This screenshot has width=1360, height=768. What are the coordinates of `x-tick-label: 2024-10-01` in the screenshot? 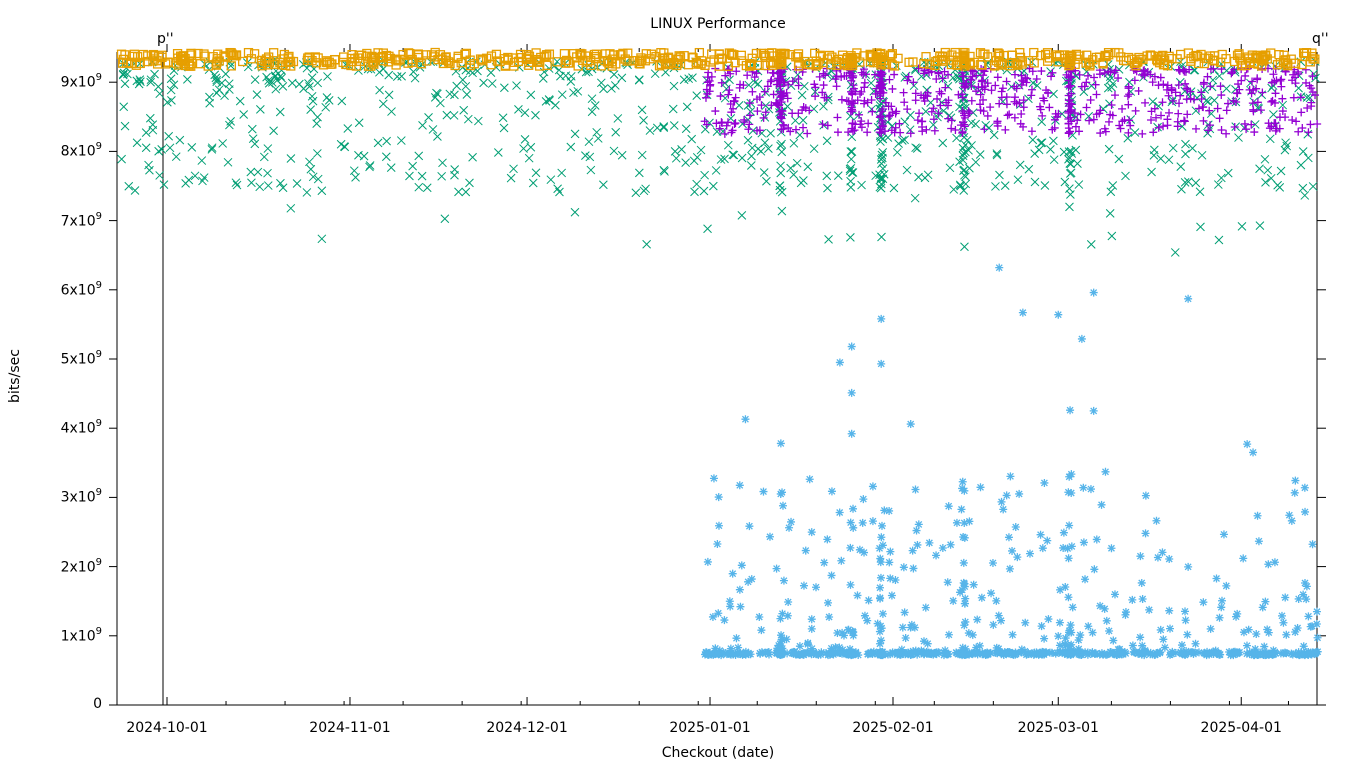 It's located at (167, 728).